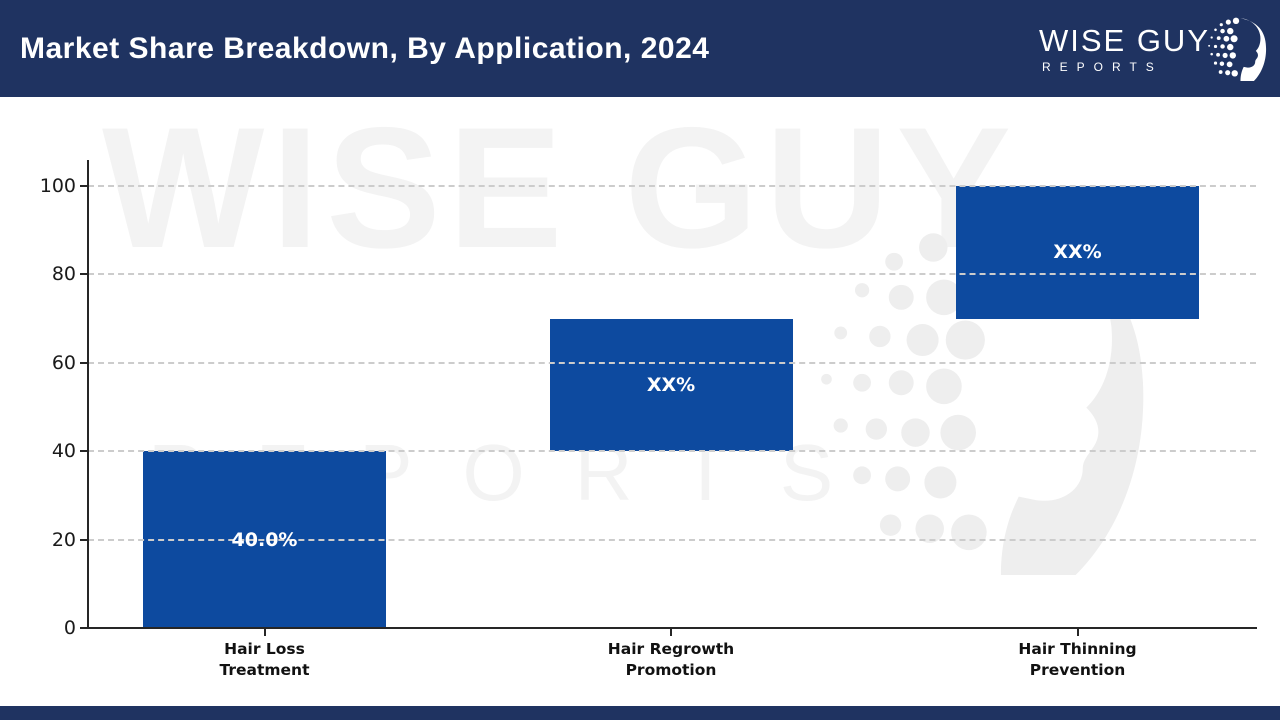 The width and height of the screenshot is (1280, 720). I want to click on value-label-hair-thinning-prevention: XX%, so click(1077, 252).